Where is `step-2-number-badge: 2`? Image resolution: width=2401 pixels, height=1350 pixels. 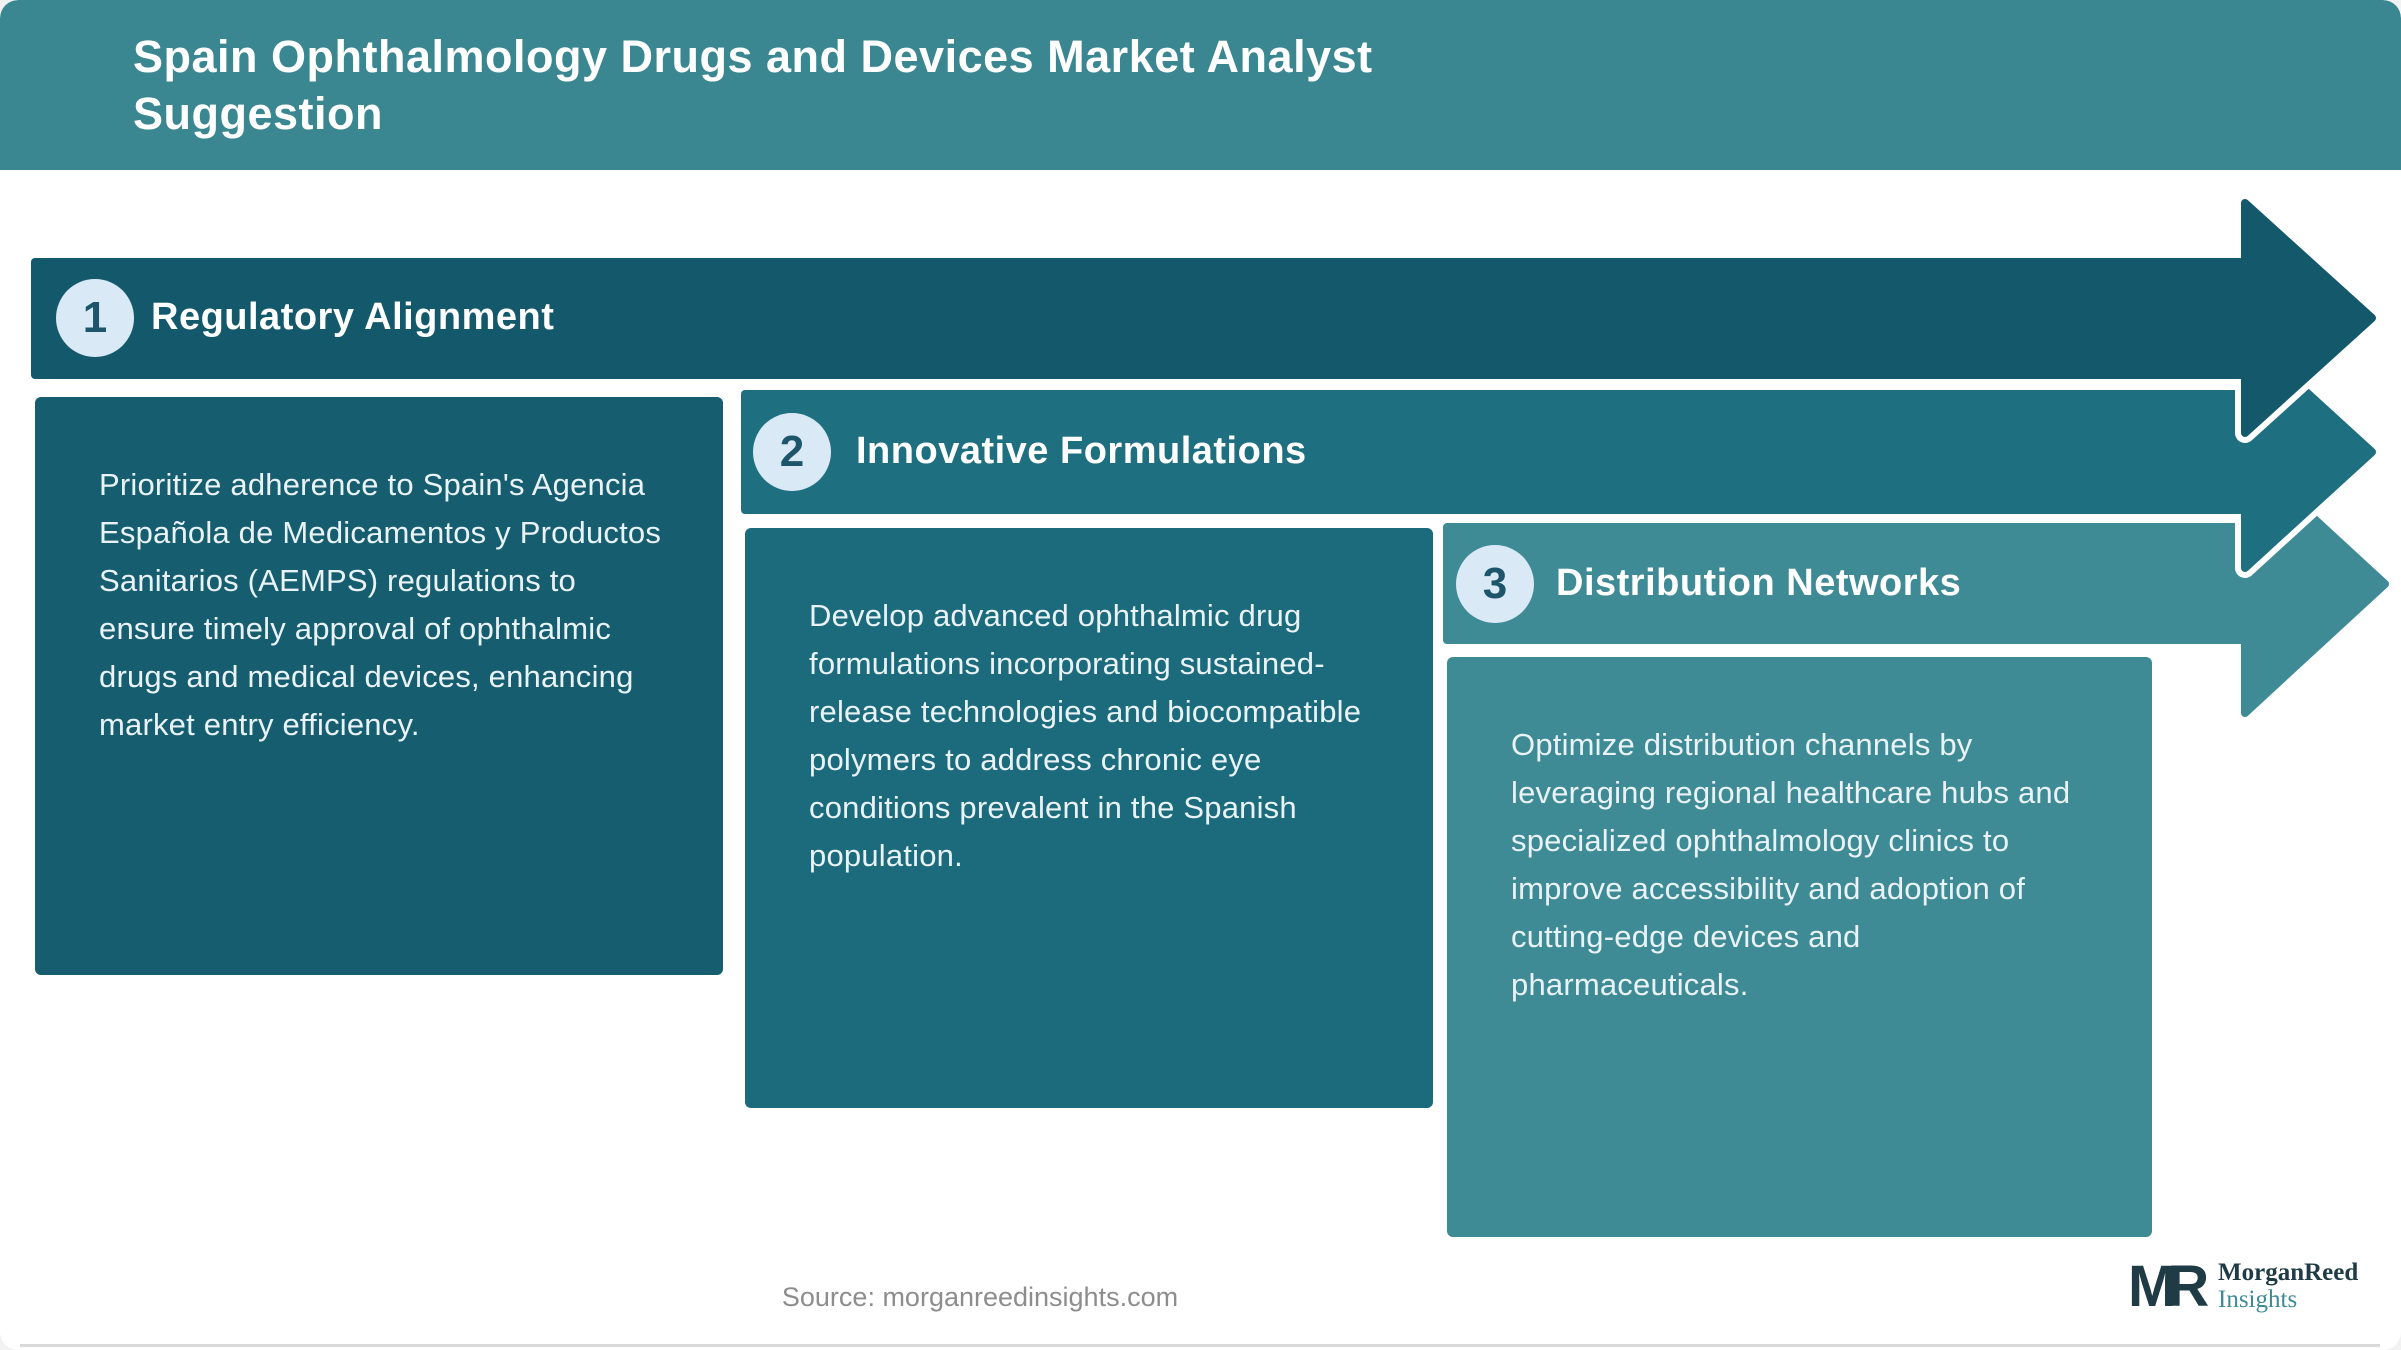 step-2-number-badge: 2 is located at coordinates (792, 452).